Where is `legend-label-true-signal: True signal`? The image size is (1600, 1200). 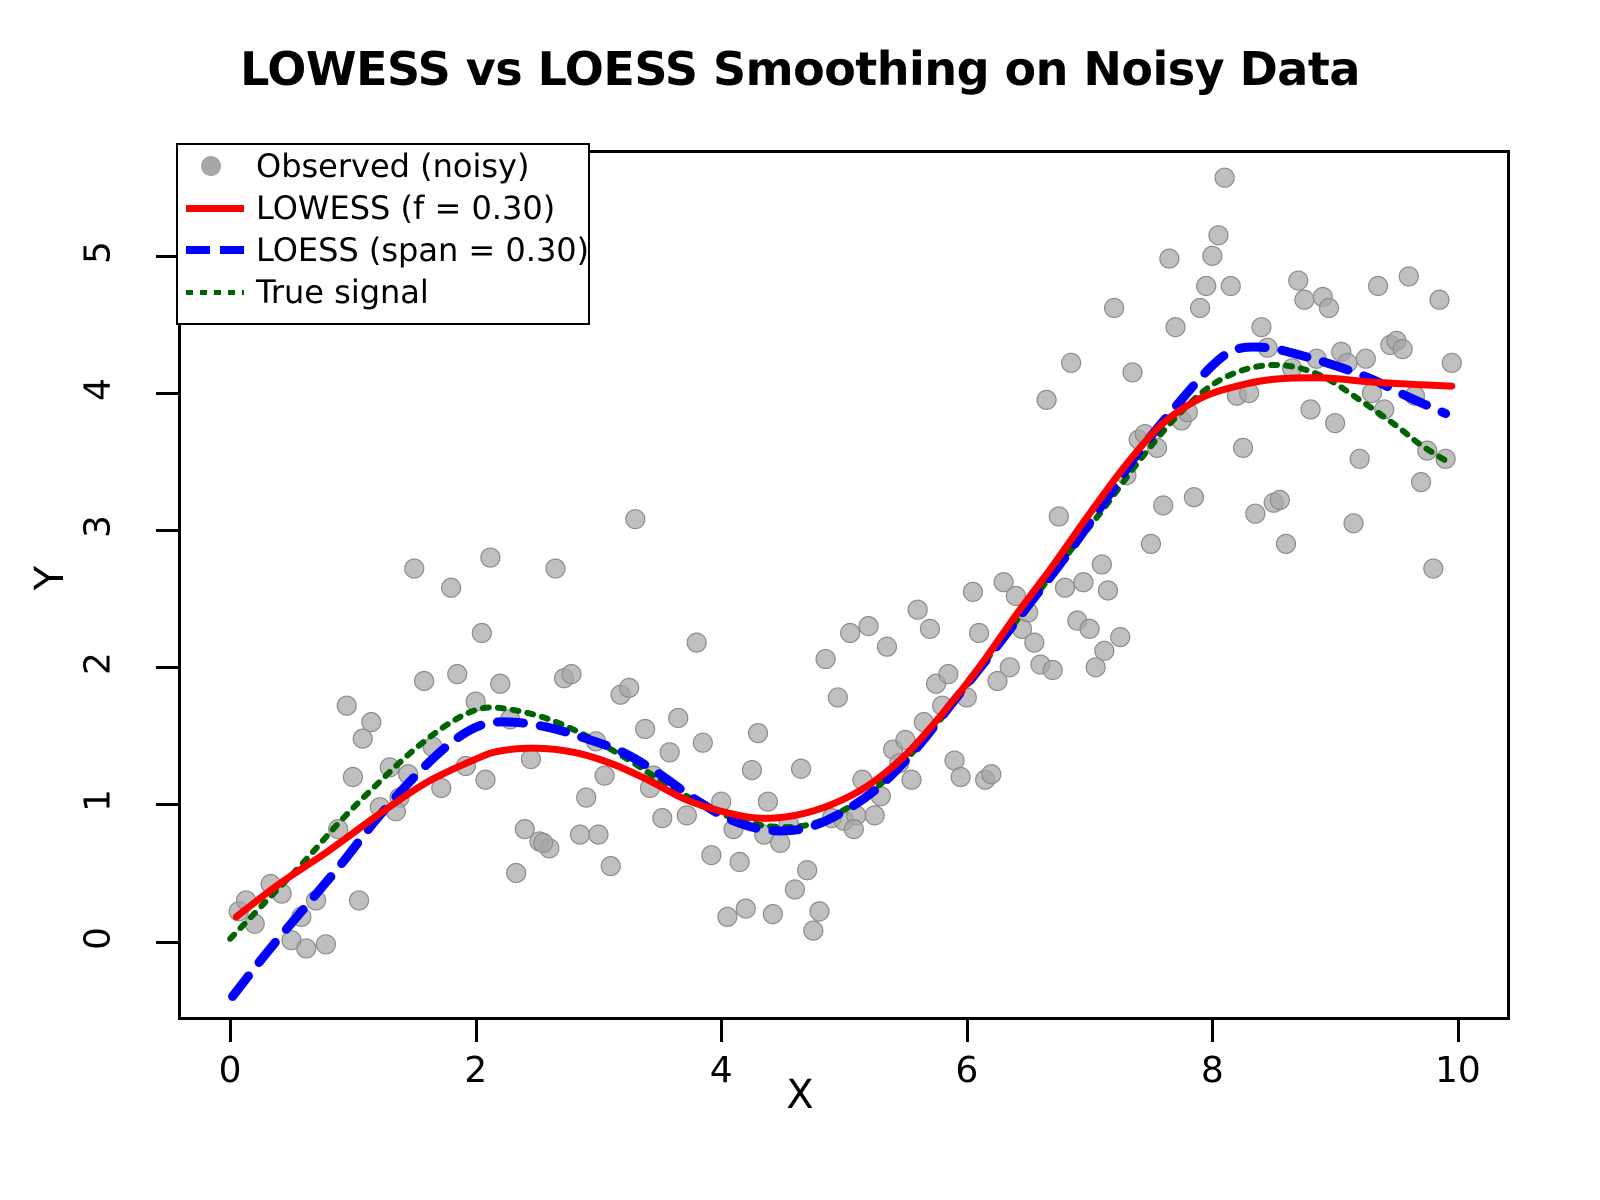 legend-label-true-signal: True signal is located at coordinates (342, 292).